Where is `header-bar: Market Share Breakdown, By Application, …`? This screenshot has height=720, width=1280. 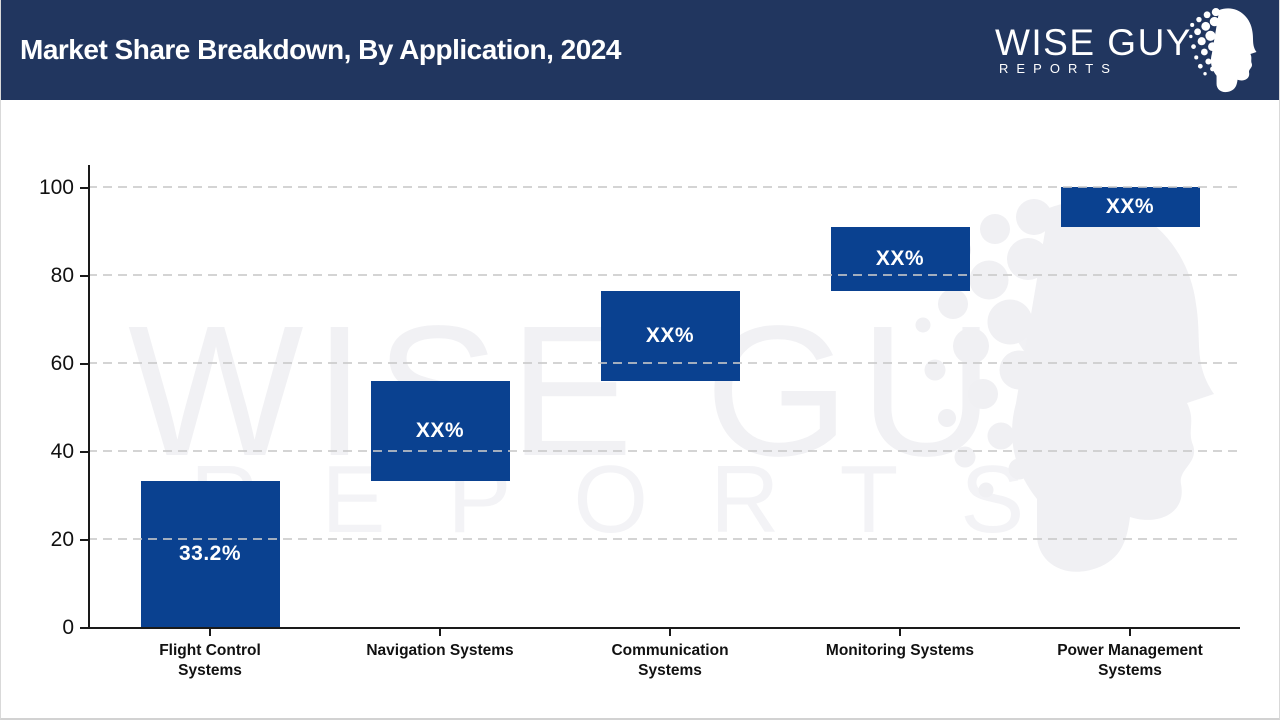
header-bar: Market Share Breakdown, By Application, … is located at coordinates (640, 50).